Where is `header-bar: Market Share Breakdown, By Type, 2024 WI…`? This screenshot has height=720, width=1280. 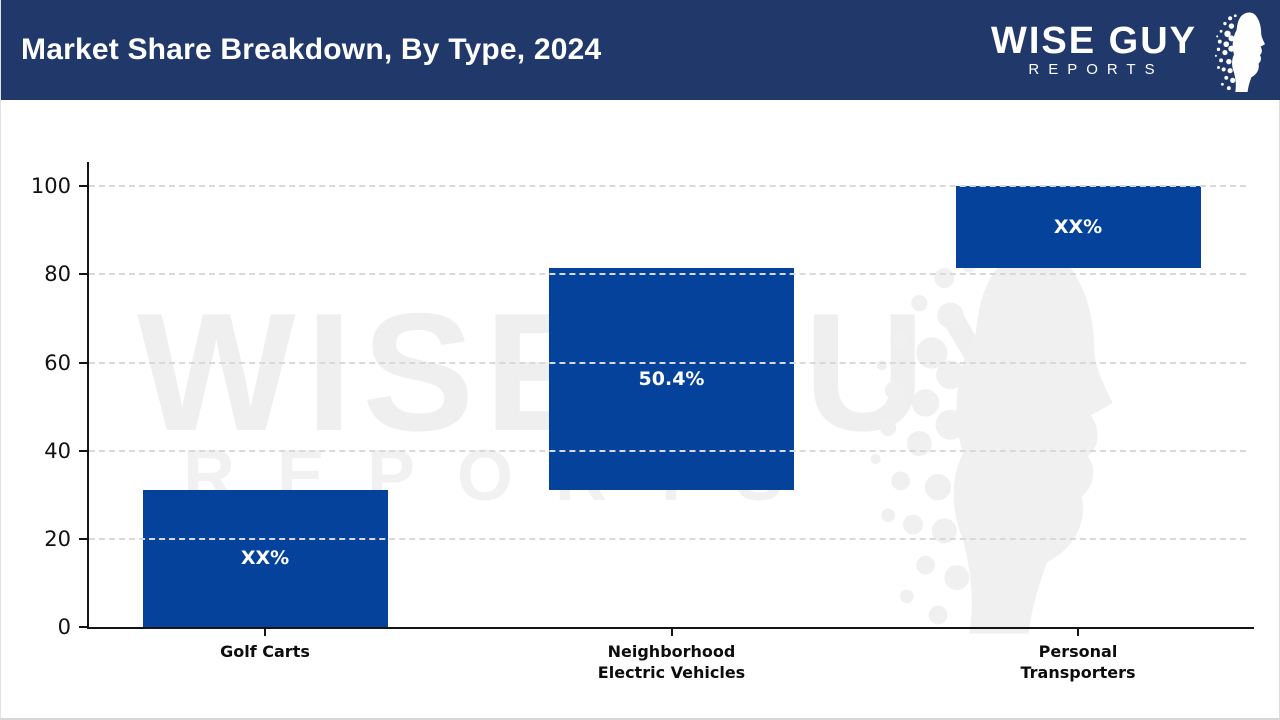
header-bar: Market Share Breakdown, By Type, 2024 WI… is located at coordinates (640, 50).